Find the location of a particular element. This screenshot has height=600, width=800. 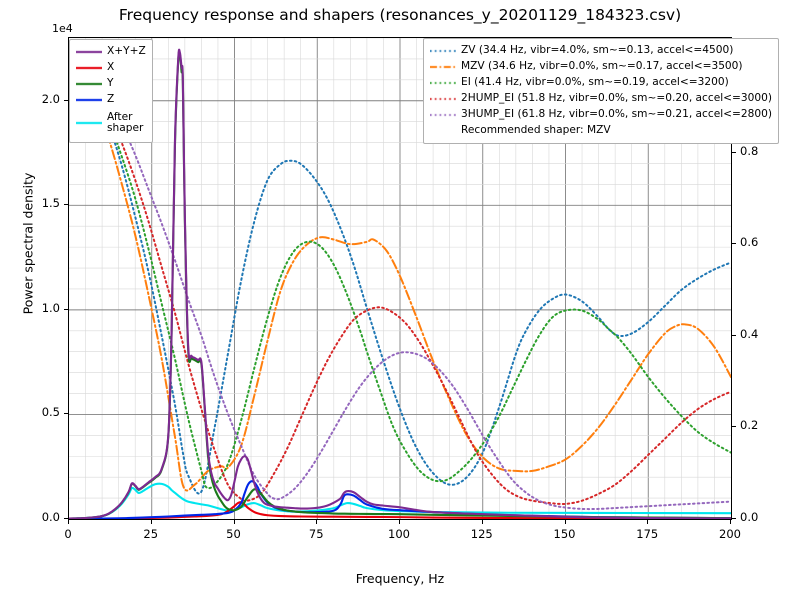

legend-psd: X+Y+Z X Y Z After shaper is located at coordinates (111, 91).